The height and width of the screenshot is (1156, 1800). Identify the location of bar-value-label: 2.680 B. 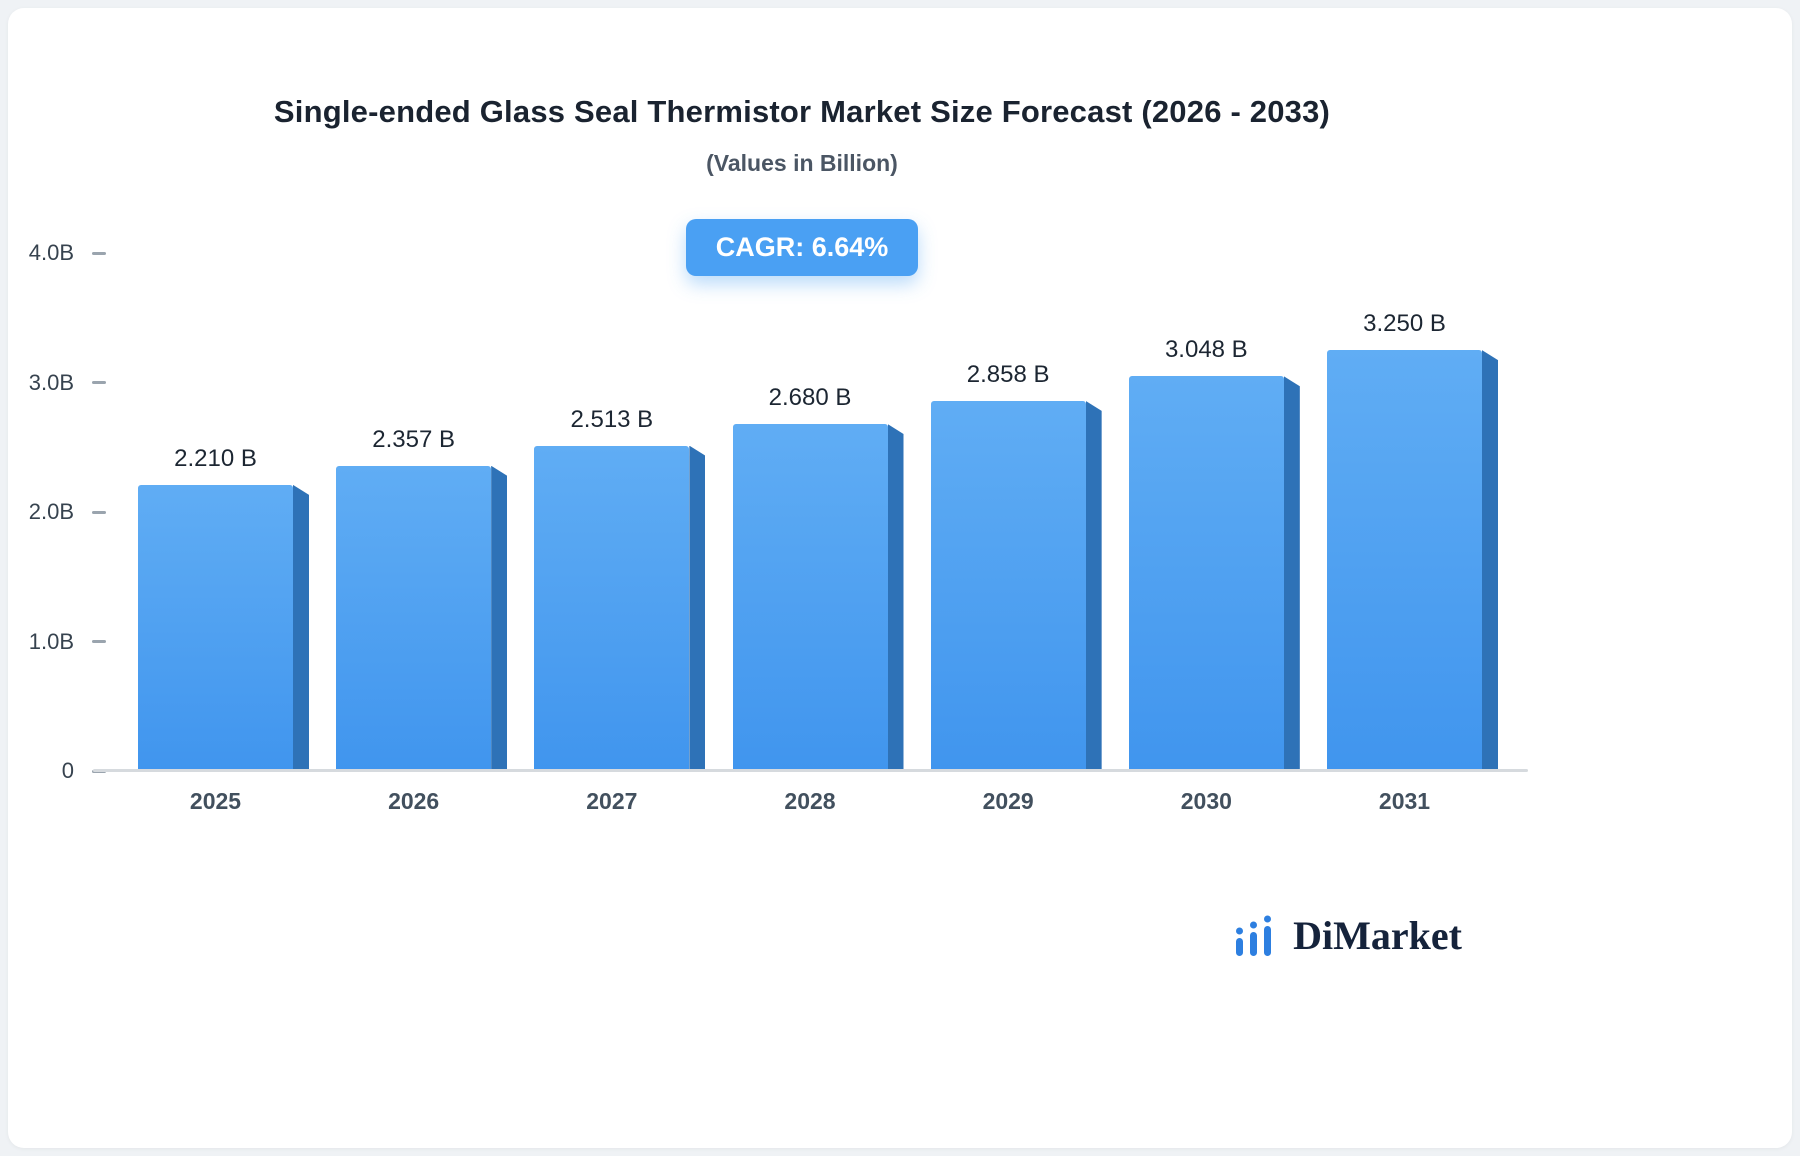
(810, 397).